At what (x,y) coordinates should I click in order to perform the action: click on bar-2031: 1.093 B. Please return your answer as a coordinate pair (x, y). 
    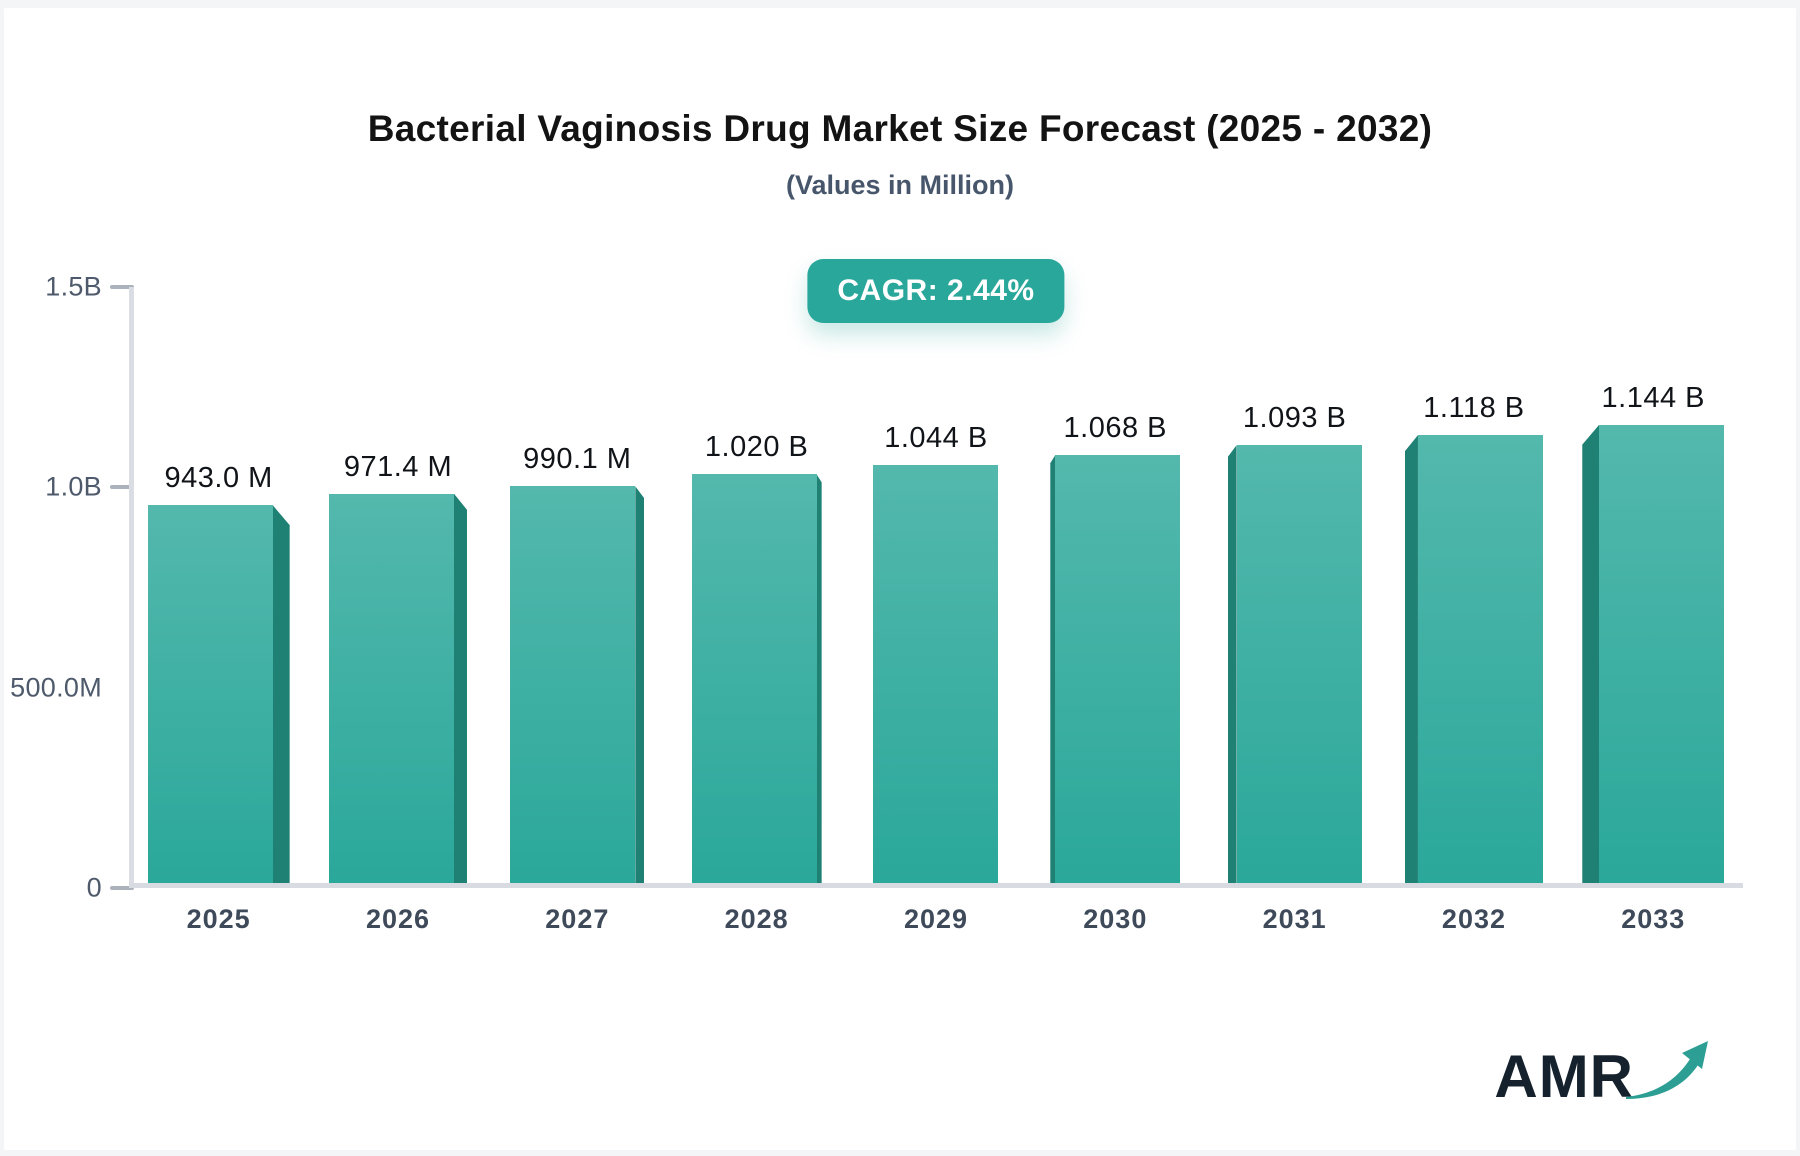
    Looking at the image, I should click on (1294, 642).